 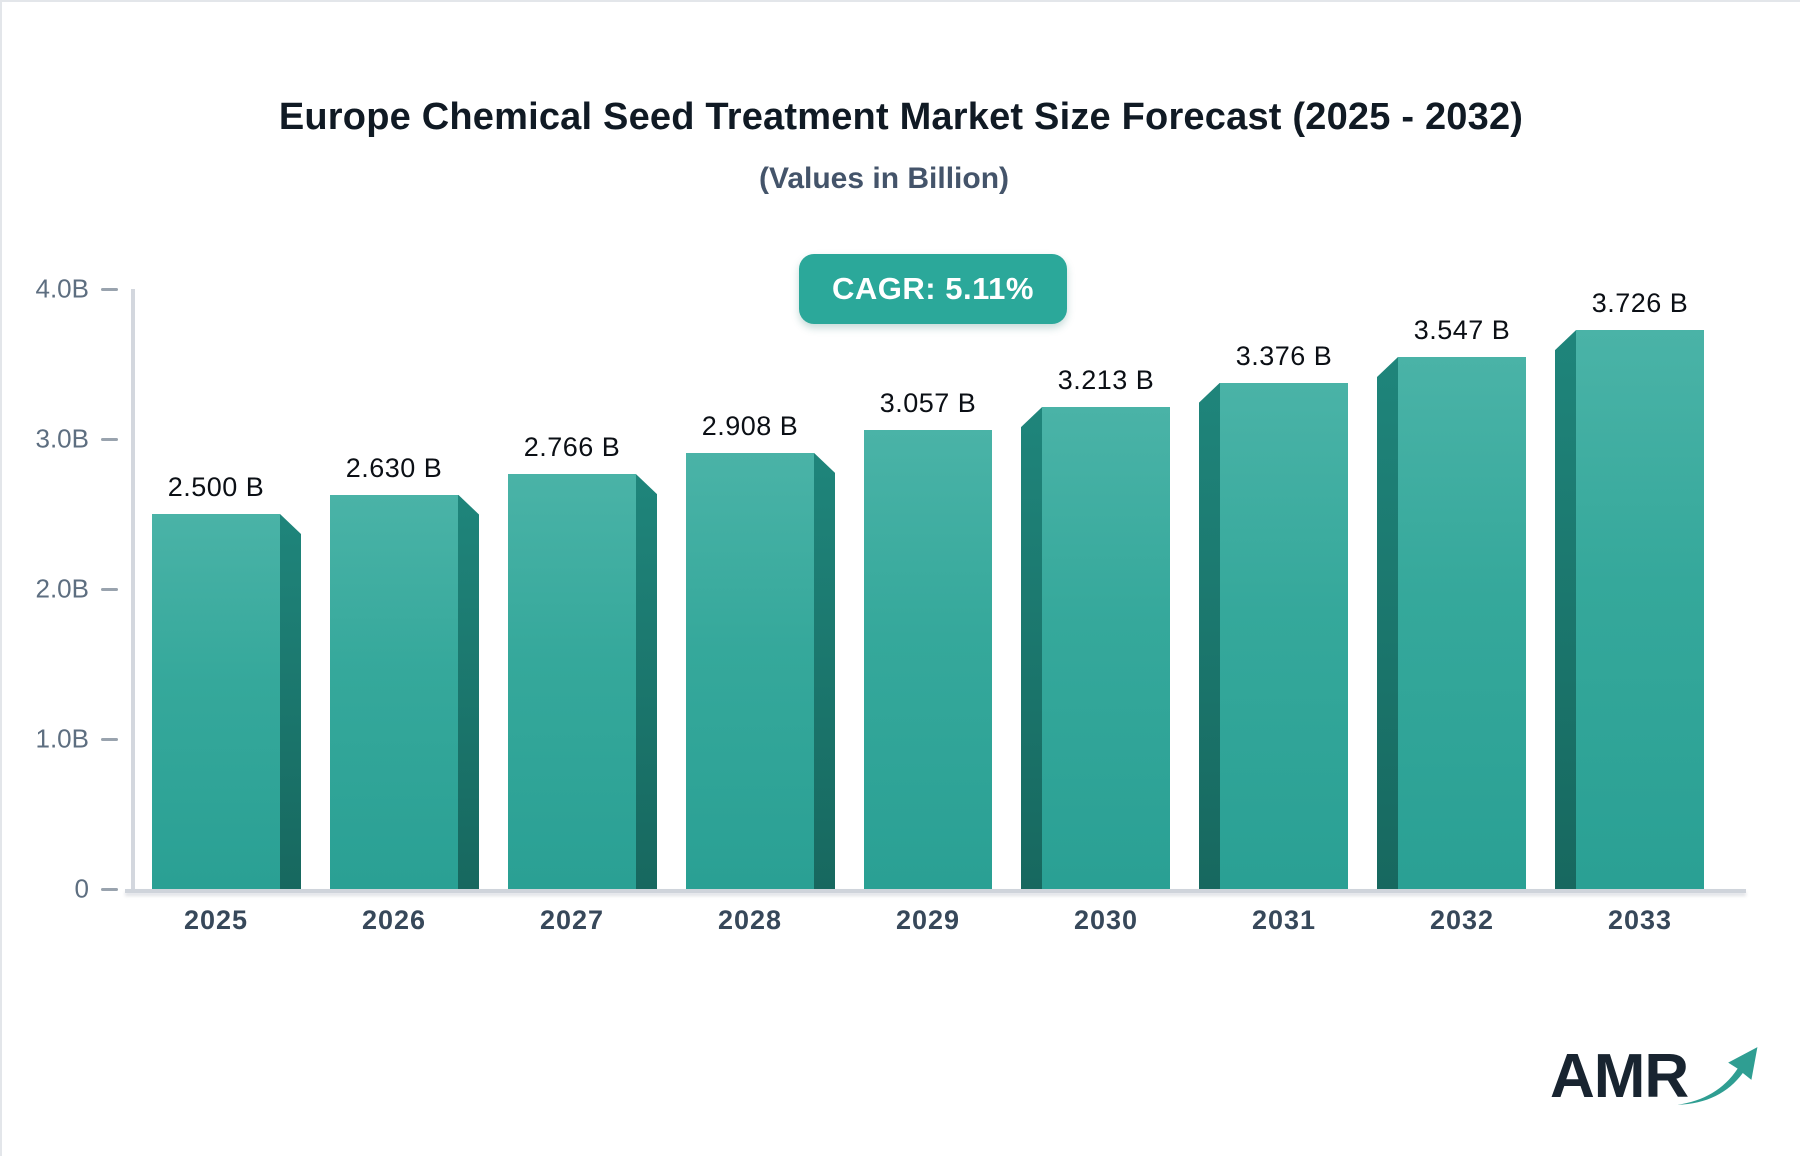 I want to click on y-tick-label: 0, so click(x=81, y=888).